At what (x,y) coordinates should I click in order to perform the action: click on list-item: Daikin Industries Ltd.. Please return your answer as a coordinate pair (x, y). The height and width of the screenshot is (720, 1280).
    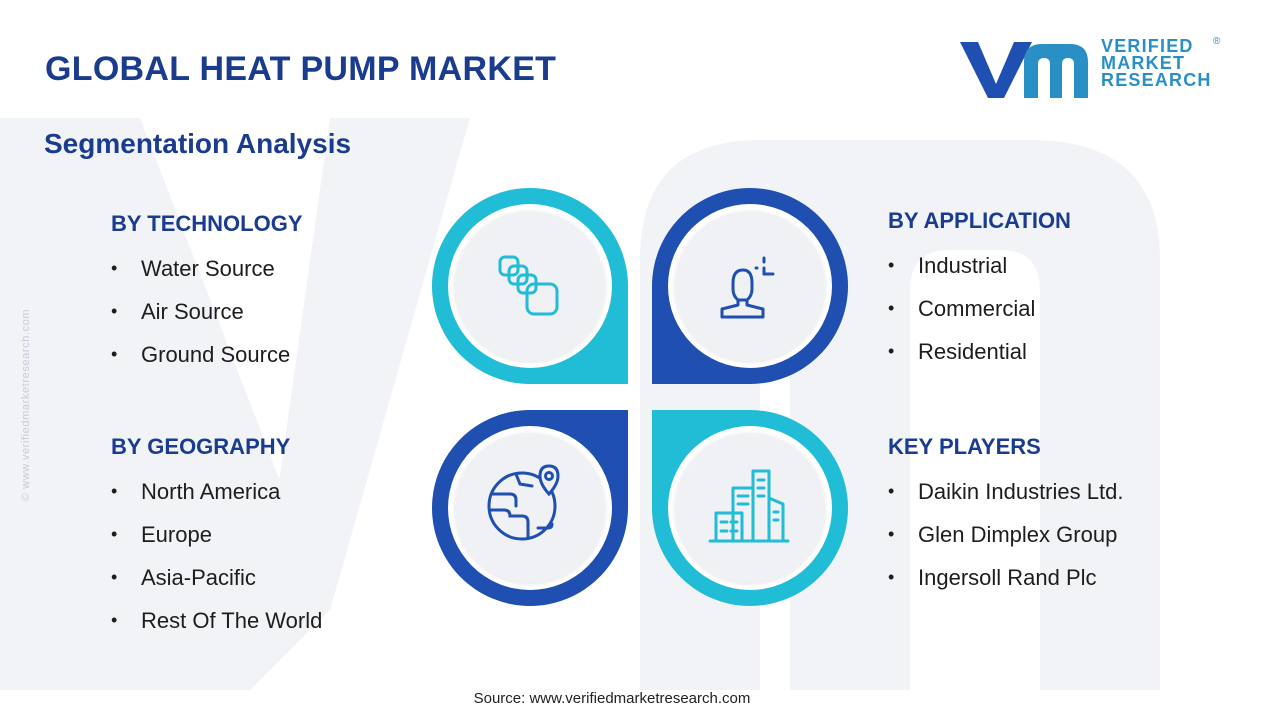
    Looking at the image, I should click on (1005, 491).